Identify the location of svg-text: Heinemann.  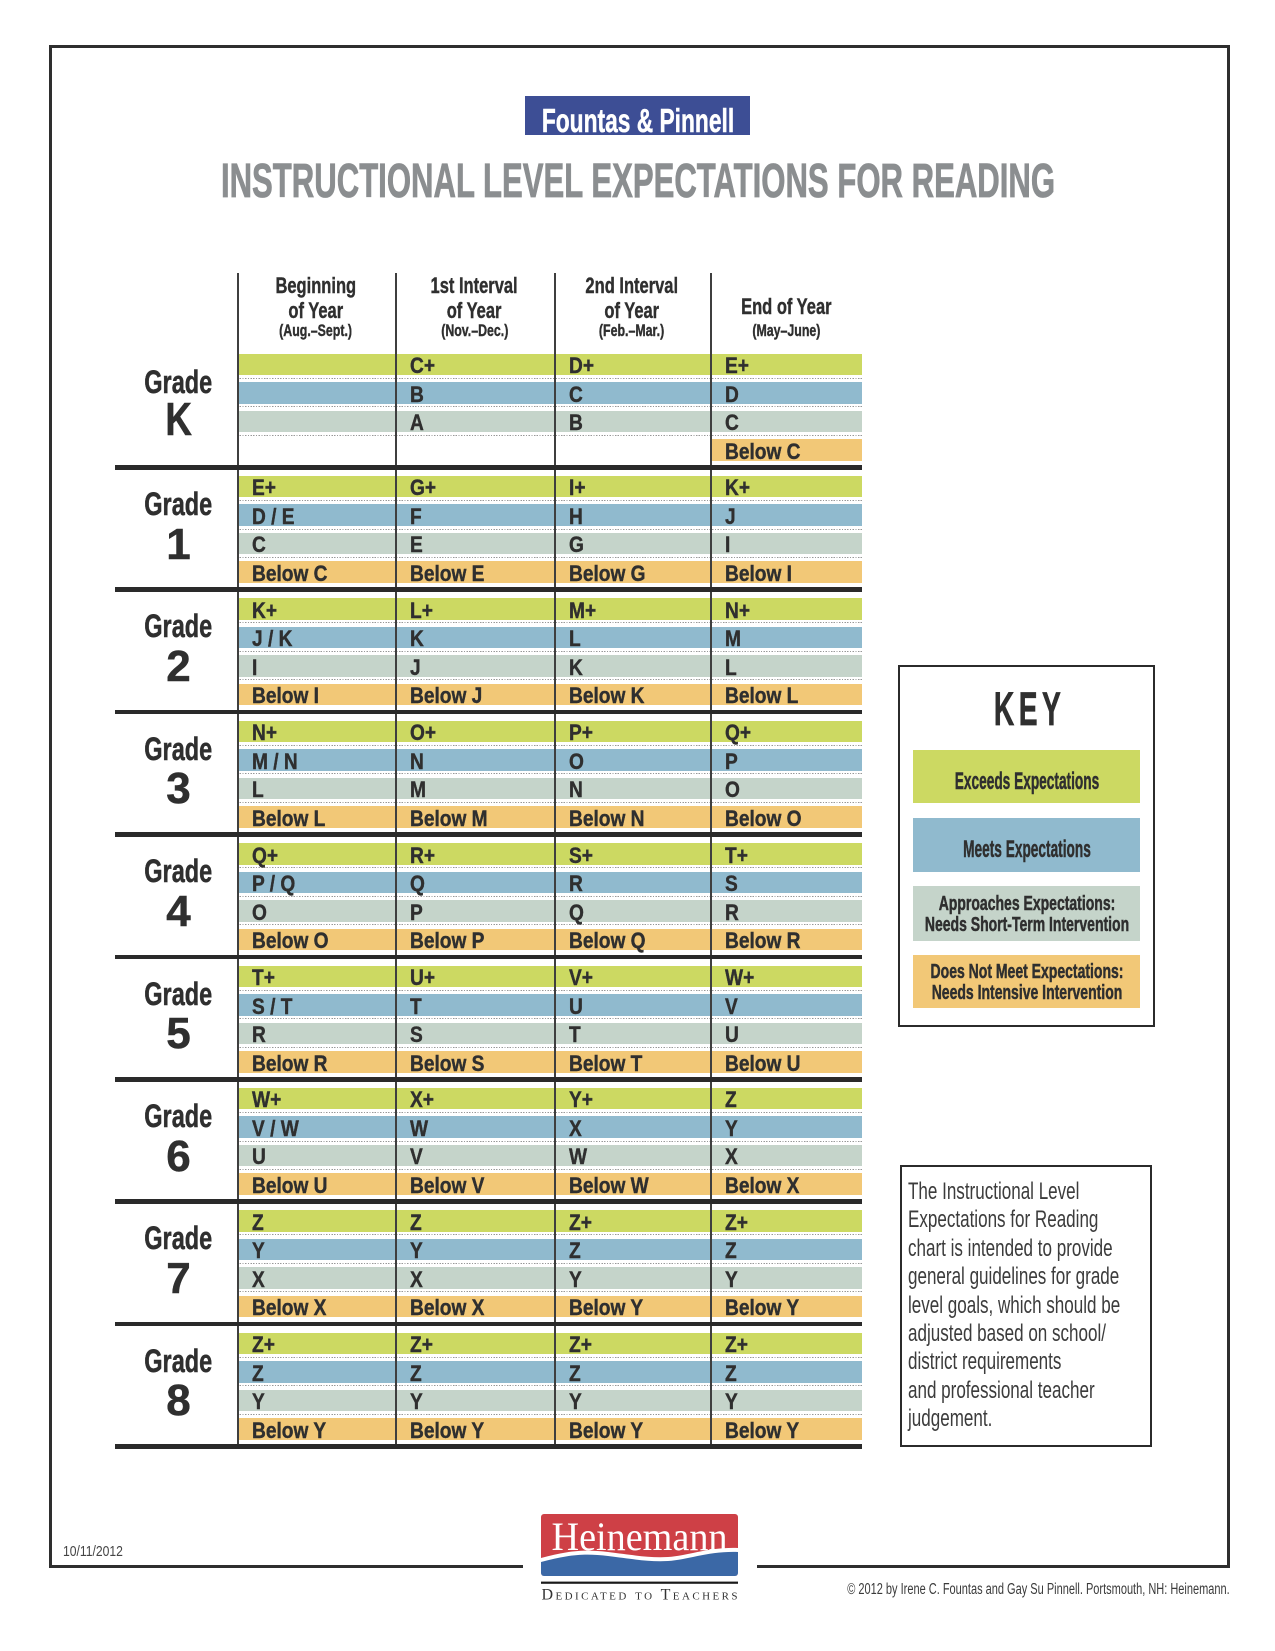
(640, 1536).